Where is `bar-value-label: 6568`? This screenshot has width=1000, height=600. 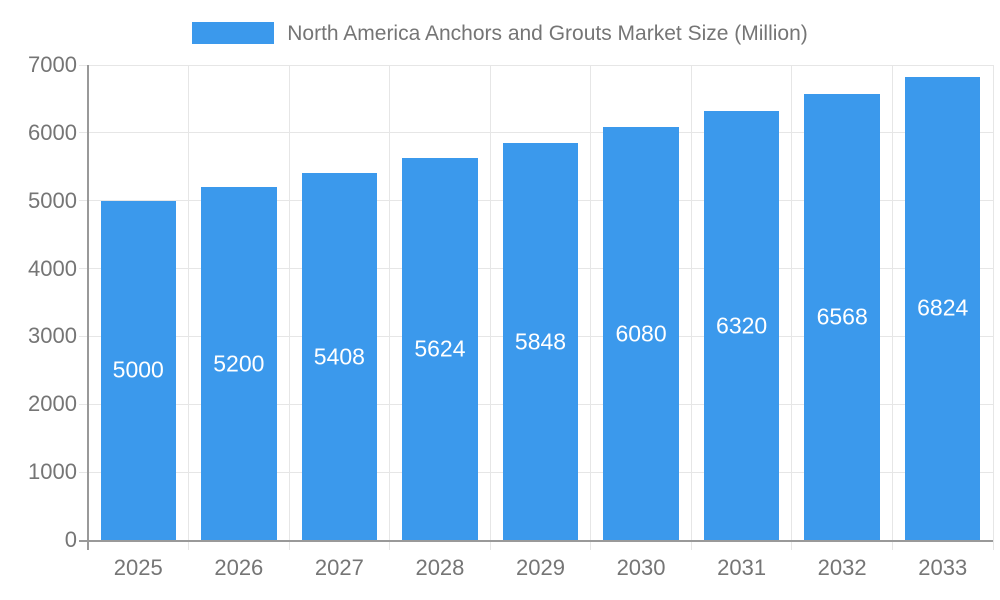 bar-value-label: 6568 is located at coordinates (842, 316).